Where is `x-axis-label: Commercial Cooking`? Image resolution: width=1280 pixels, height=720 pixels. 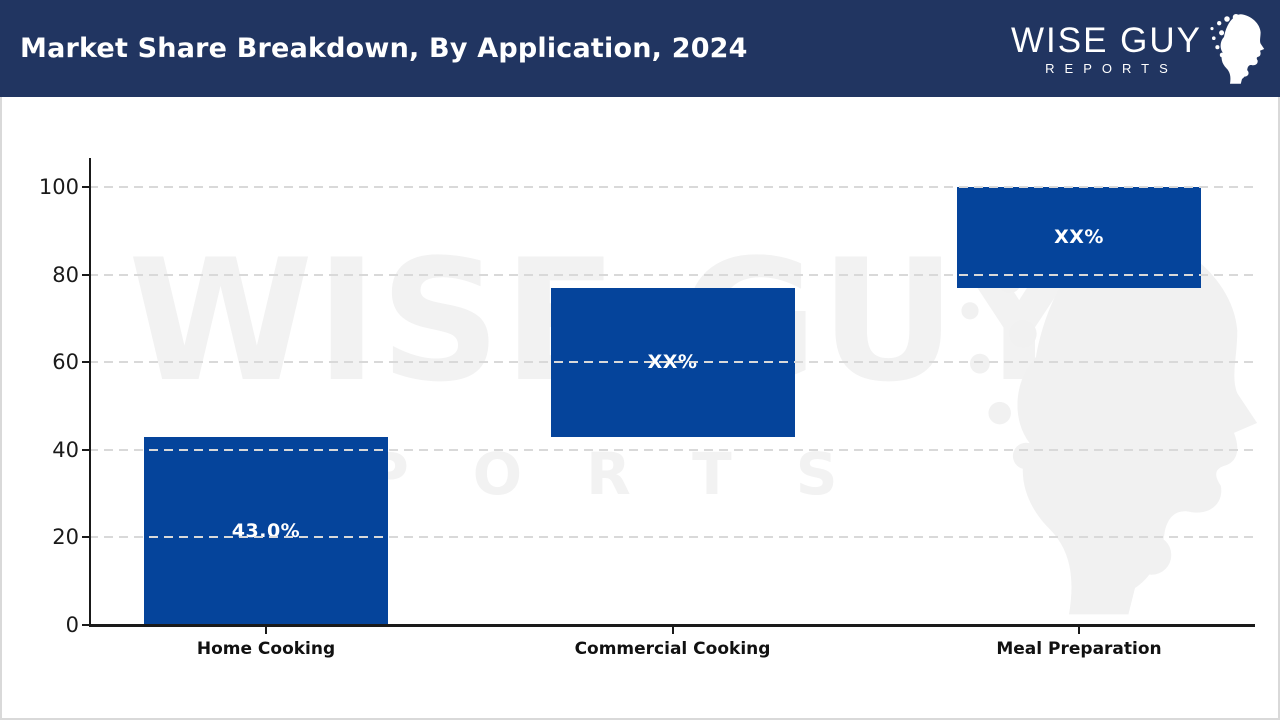 x-axis-label: Commercial Cooking is located at coordinates (672, 649).